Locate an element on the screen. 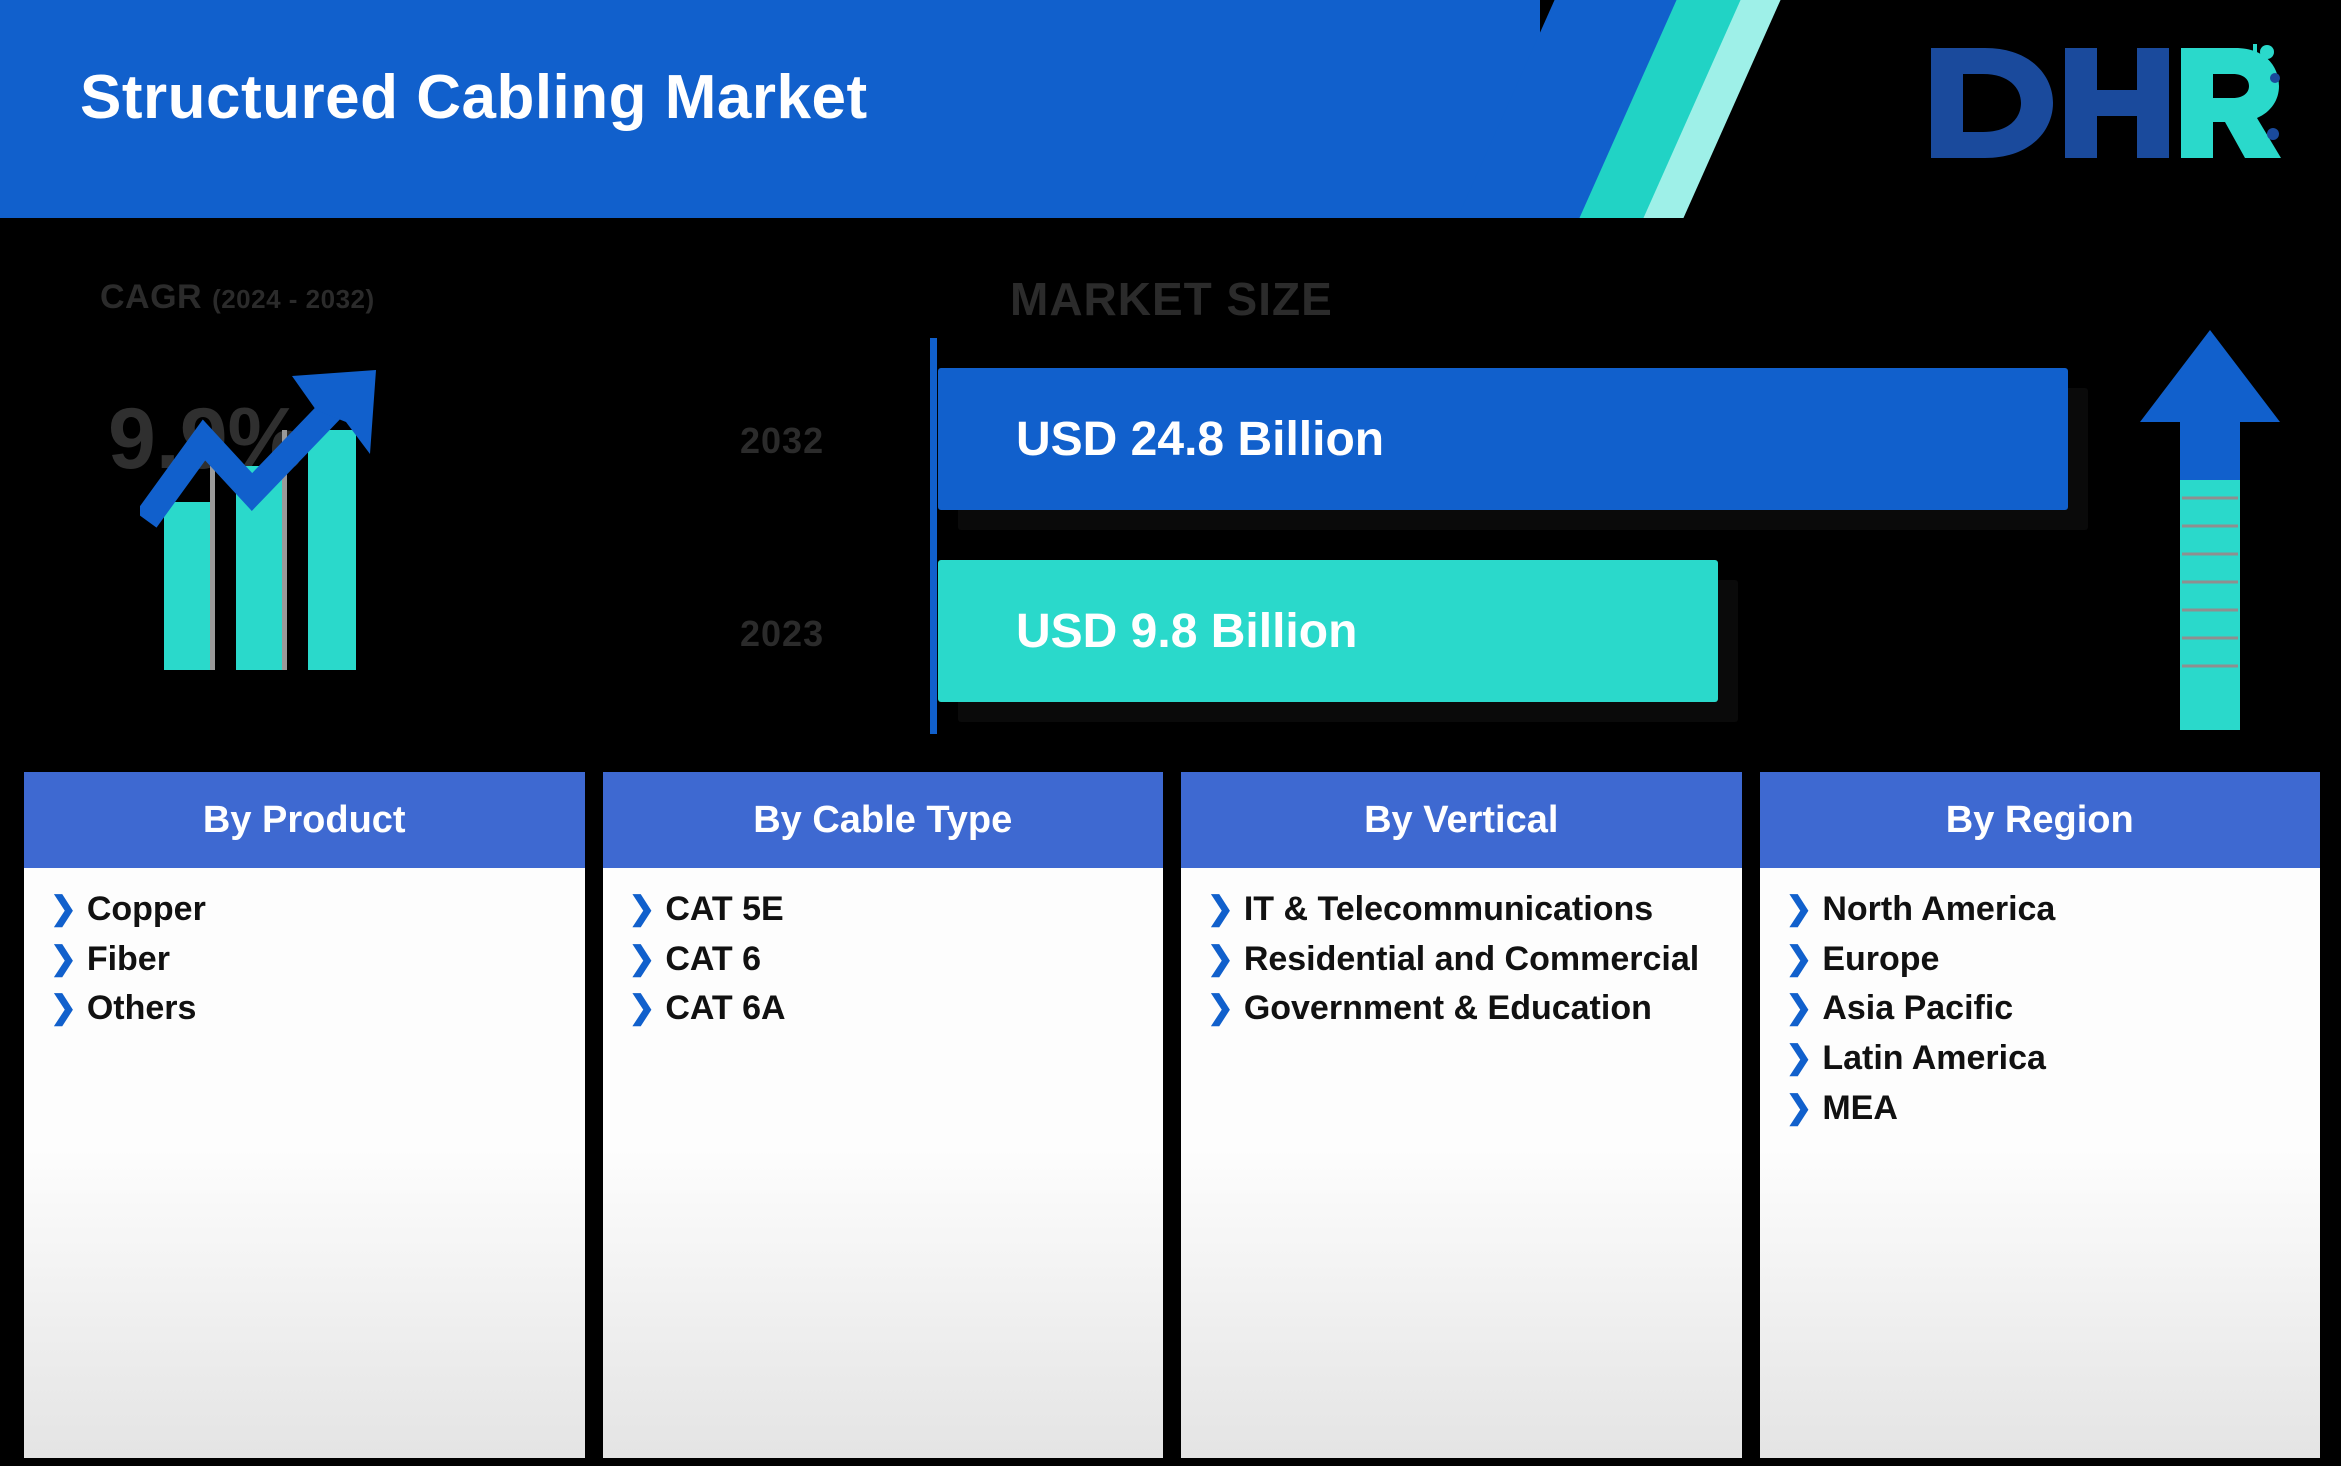  list-item-label: Latin America is located at coordinates (1934, 1058).